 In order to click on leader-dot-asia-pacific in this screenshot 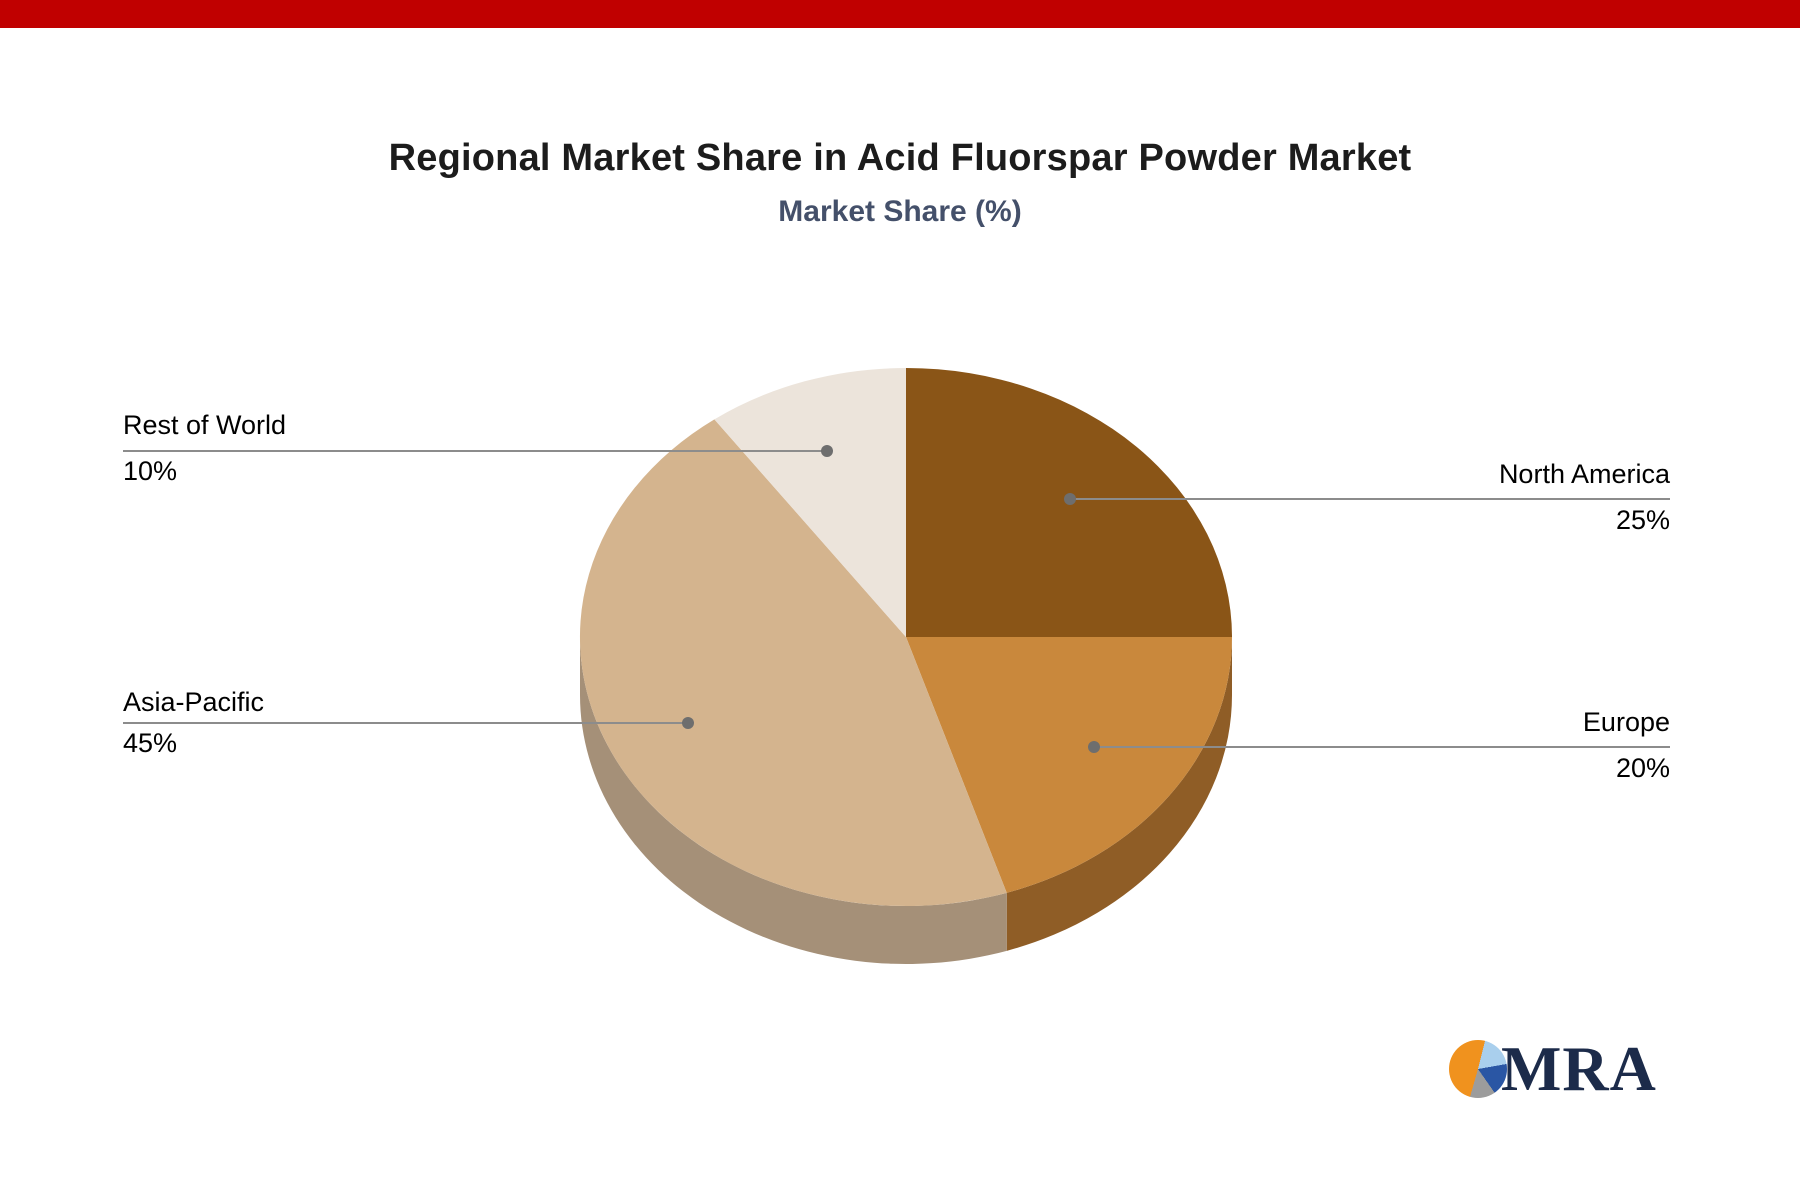, I will do `click(688, 723)`.